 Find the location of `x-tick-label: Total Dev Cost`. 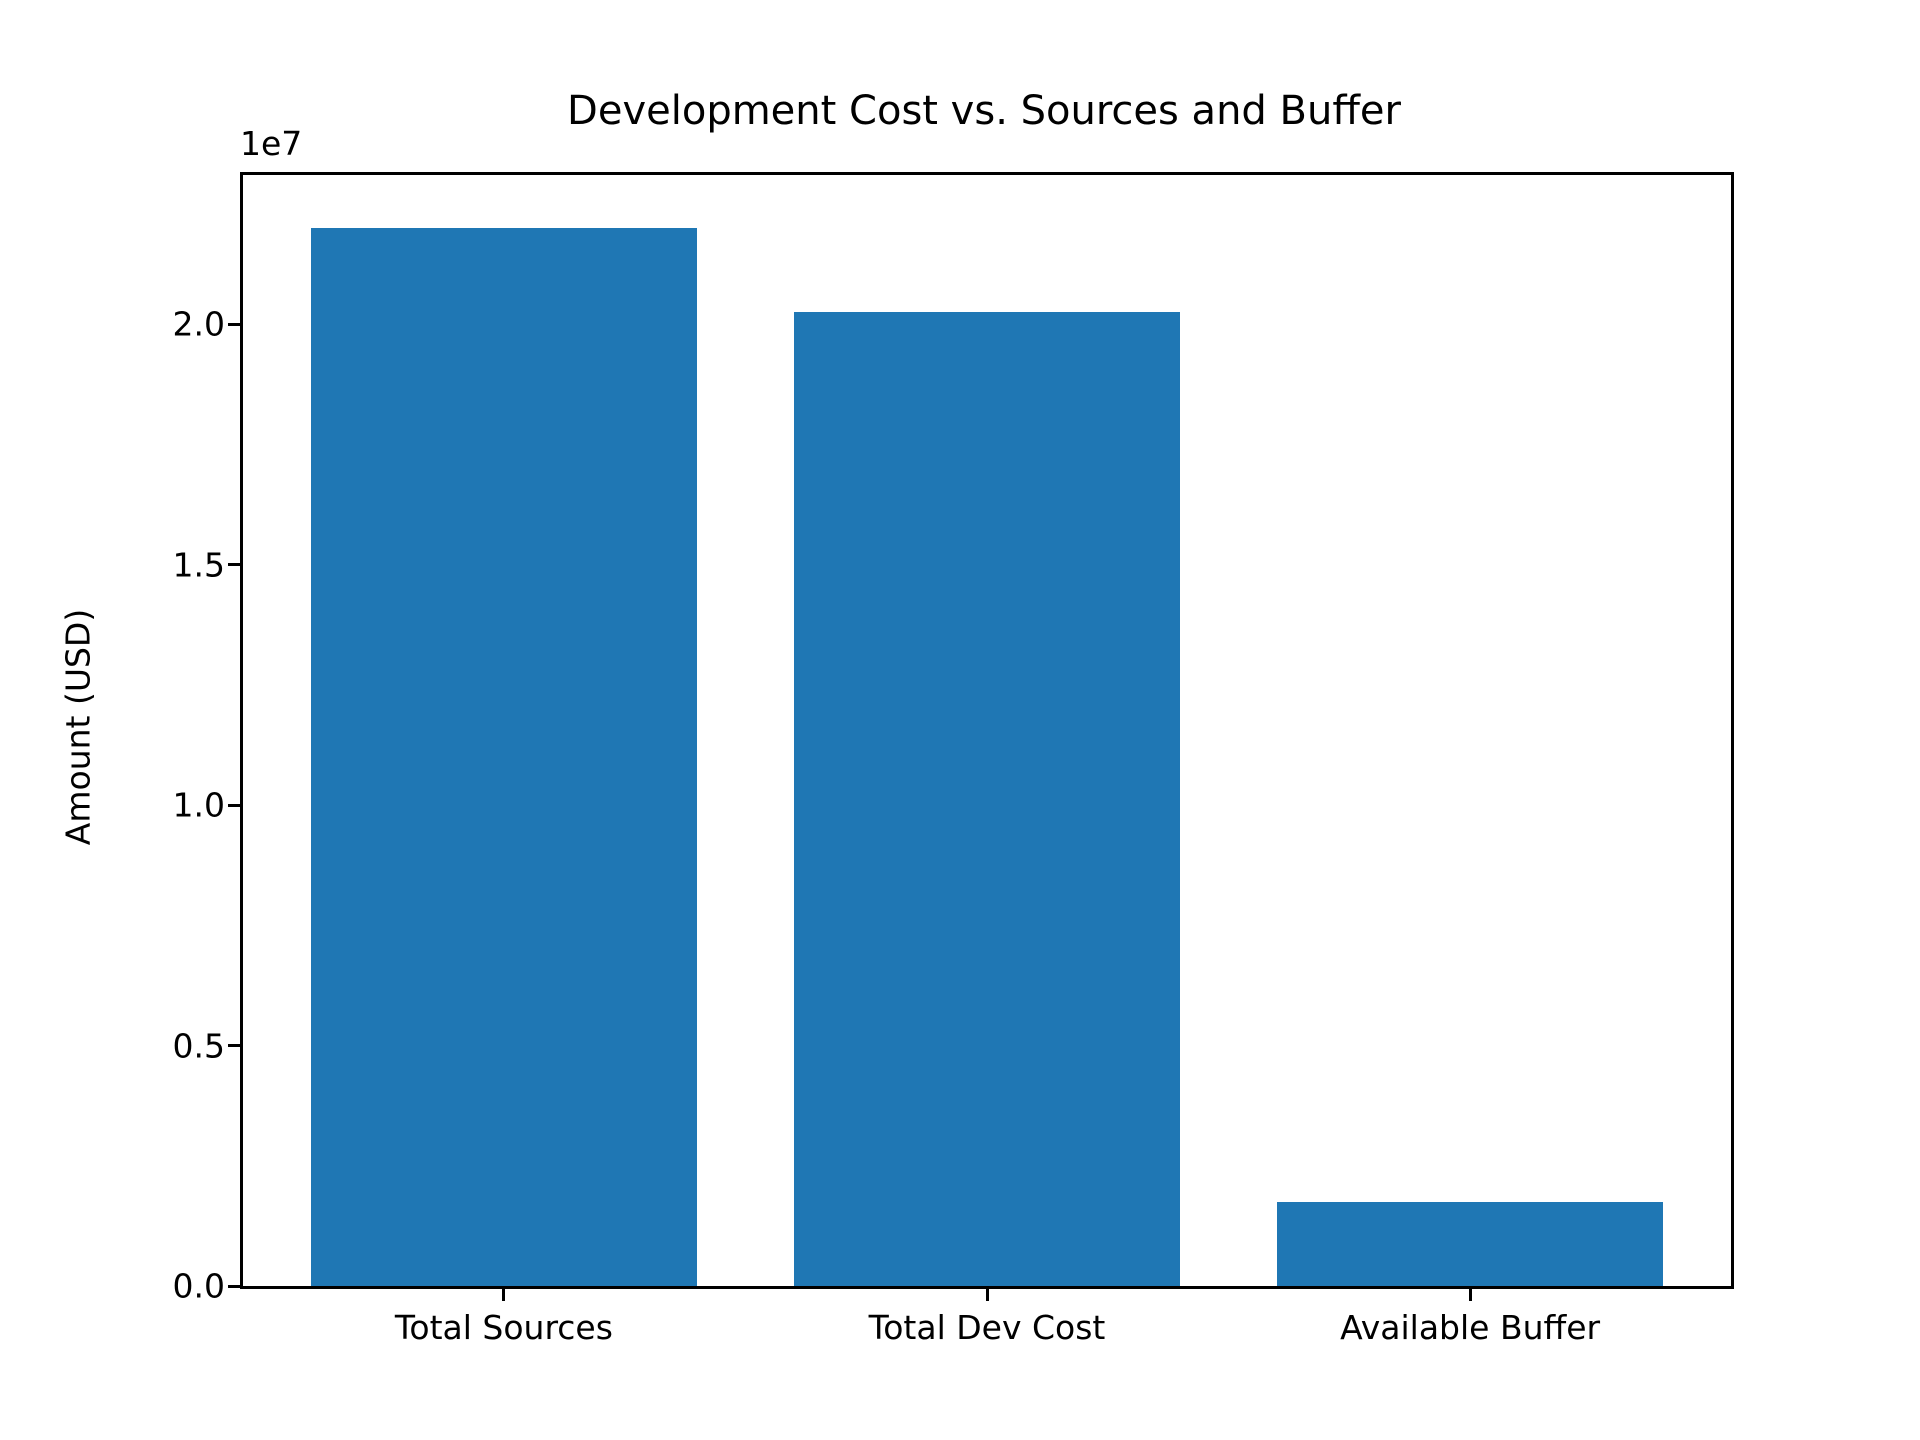

x-tick-label: Total Dev Cost is located at coordinates (987, 1327).